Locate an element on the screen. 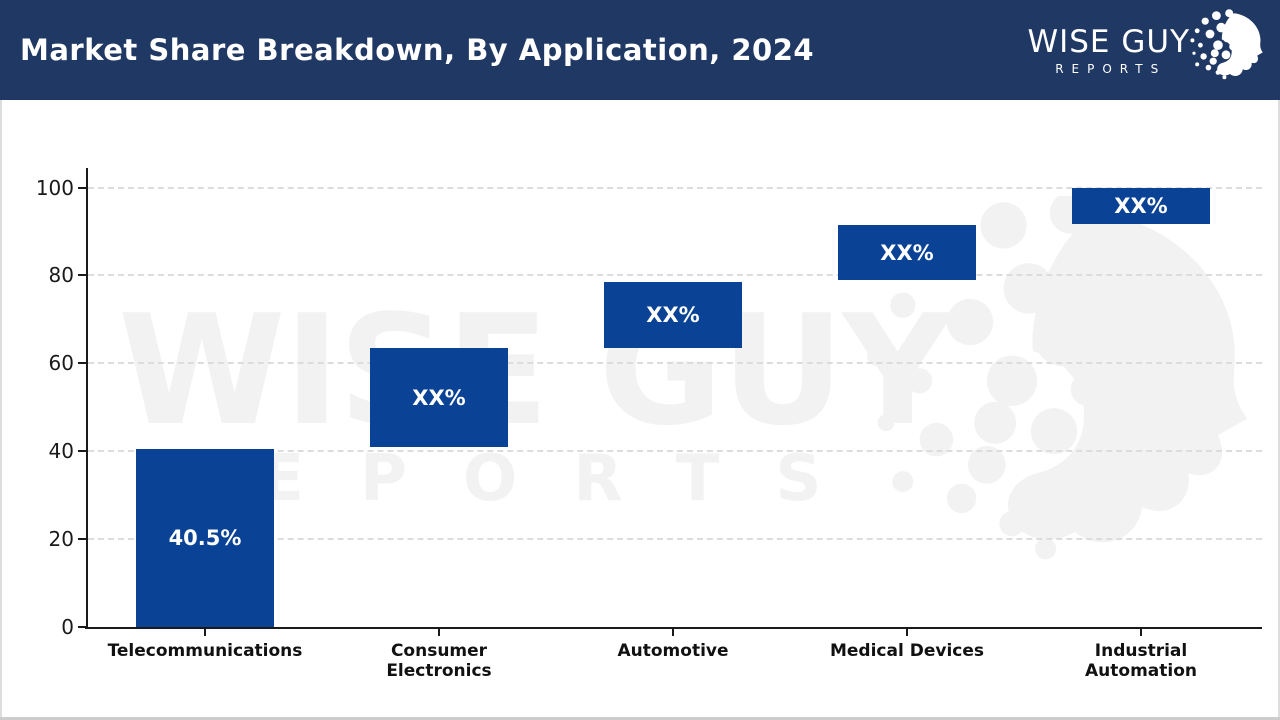 The image size is (1280, 720). y-tick-label: 0 is located at coordinates (67, 627).